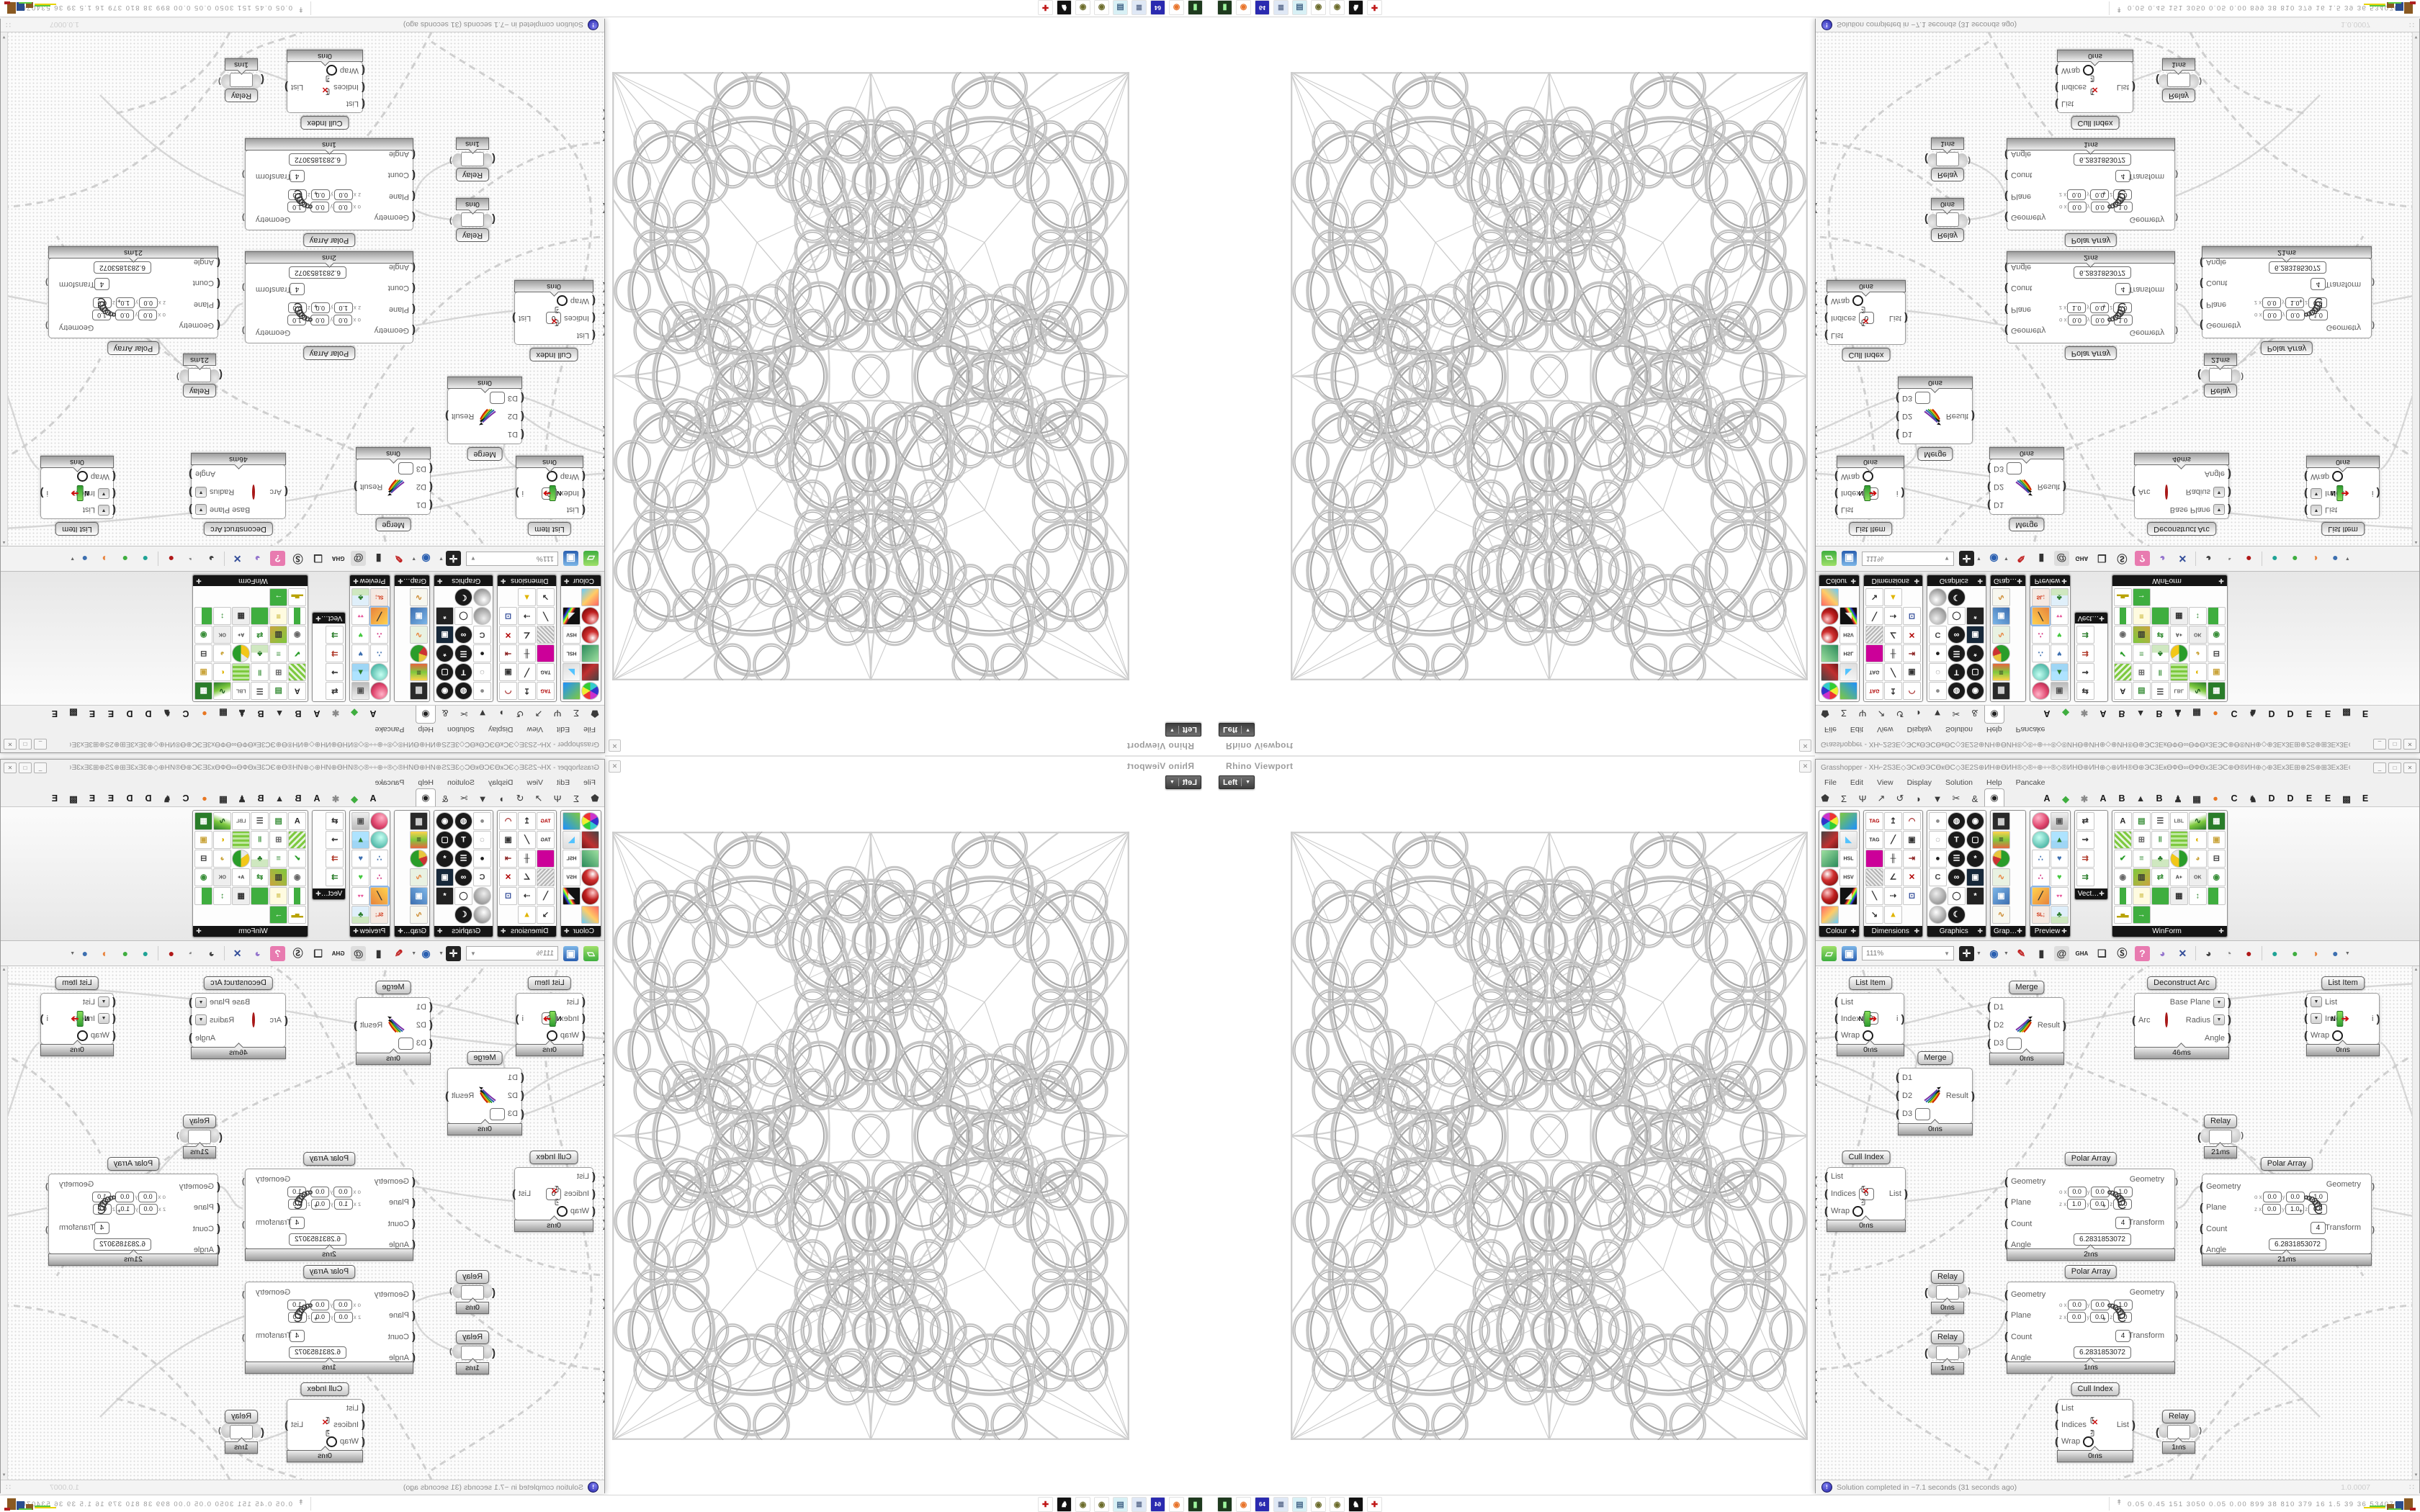  Describe the element at coordinates (1881, 713) in the screenshot. I see `tab-vector: ↗` at that location.